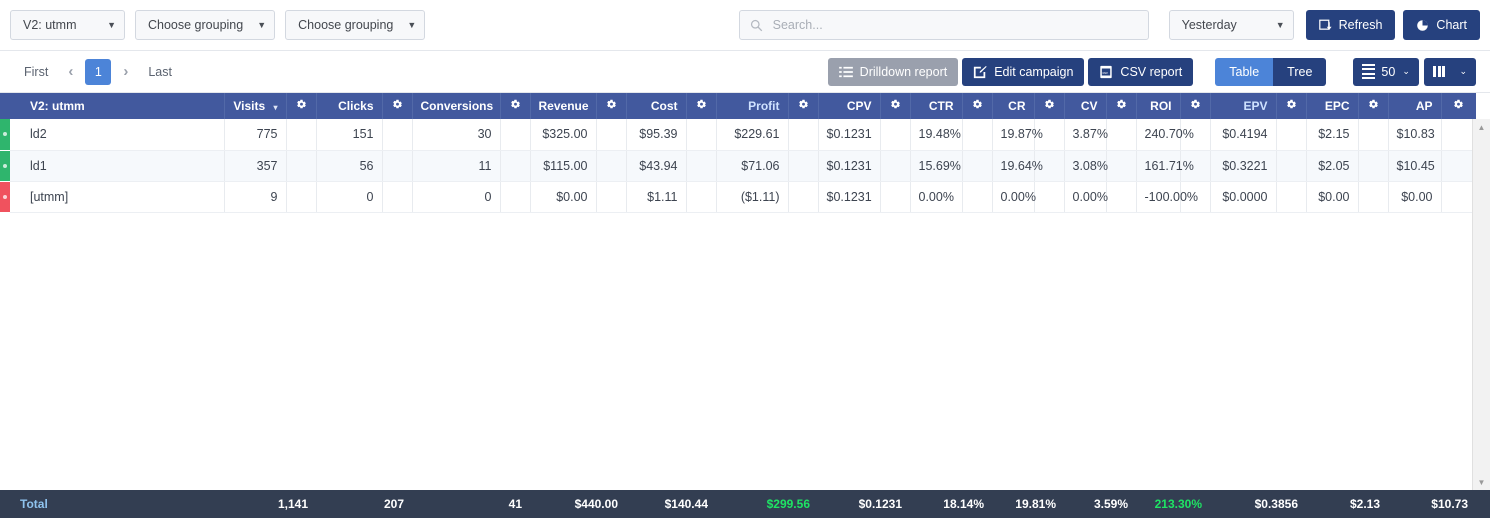 This screenshot has width=1490, height=518. I want to click on rows-per-page-button: 50 ⌄, so click(1386, 71).